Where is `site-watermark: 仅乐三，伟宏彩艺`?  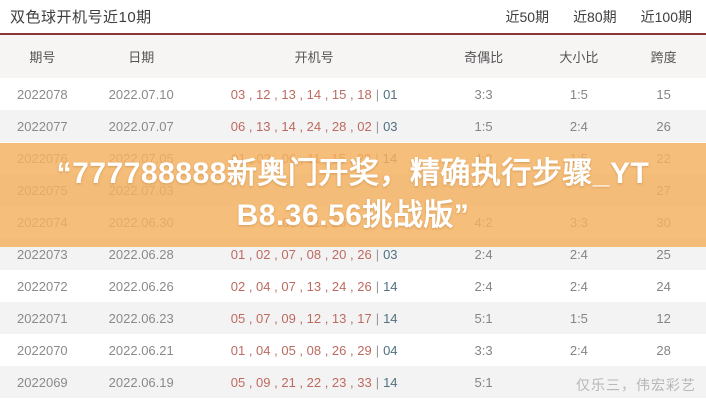 site-watermark: 仅乐三，伟宏彩艺 is located at coordinates (636, 385).